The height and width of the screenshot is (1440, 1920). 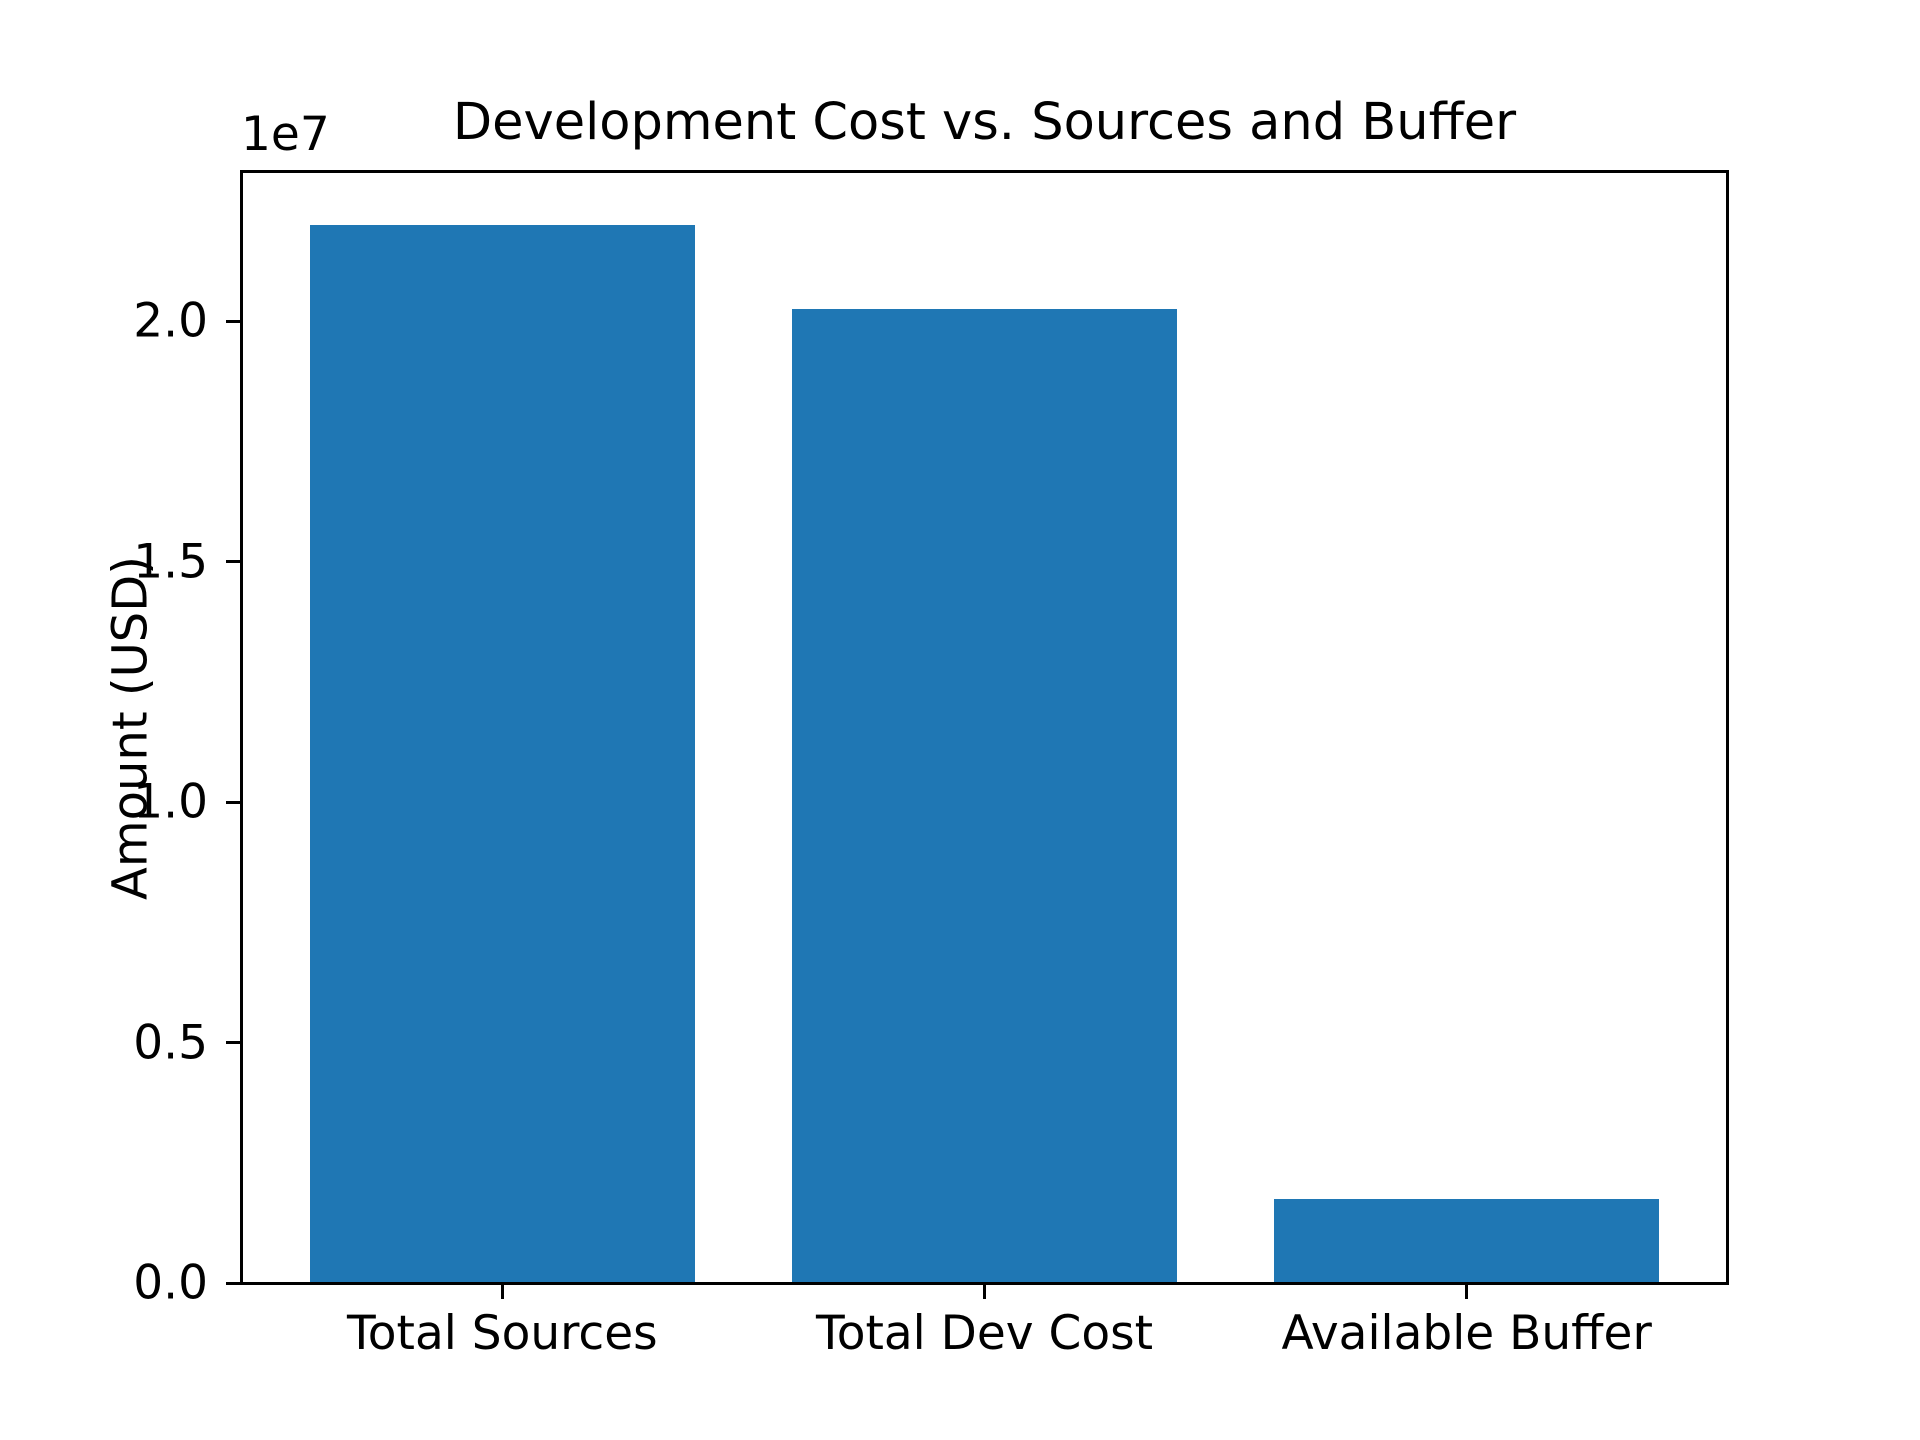 What do you see at coordinates (170, 562) in the screenshot?
I see `y-tick-label: 1.5` at bounding box center [170, 562].